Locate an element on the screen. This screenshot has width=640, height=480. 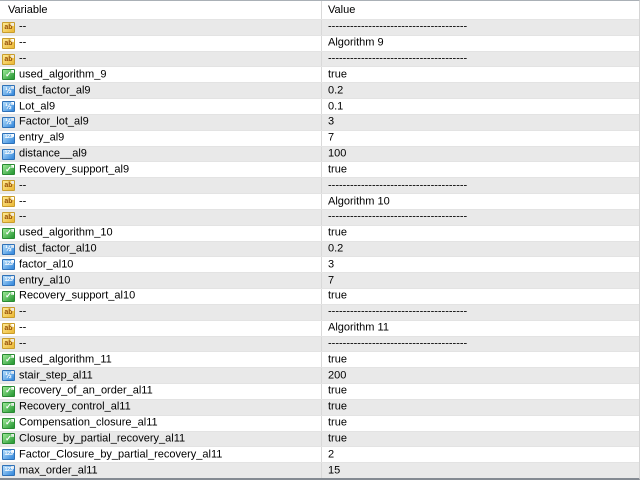
variable-name: entry_al10 is located at coordinates (45, 280).